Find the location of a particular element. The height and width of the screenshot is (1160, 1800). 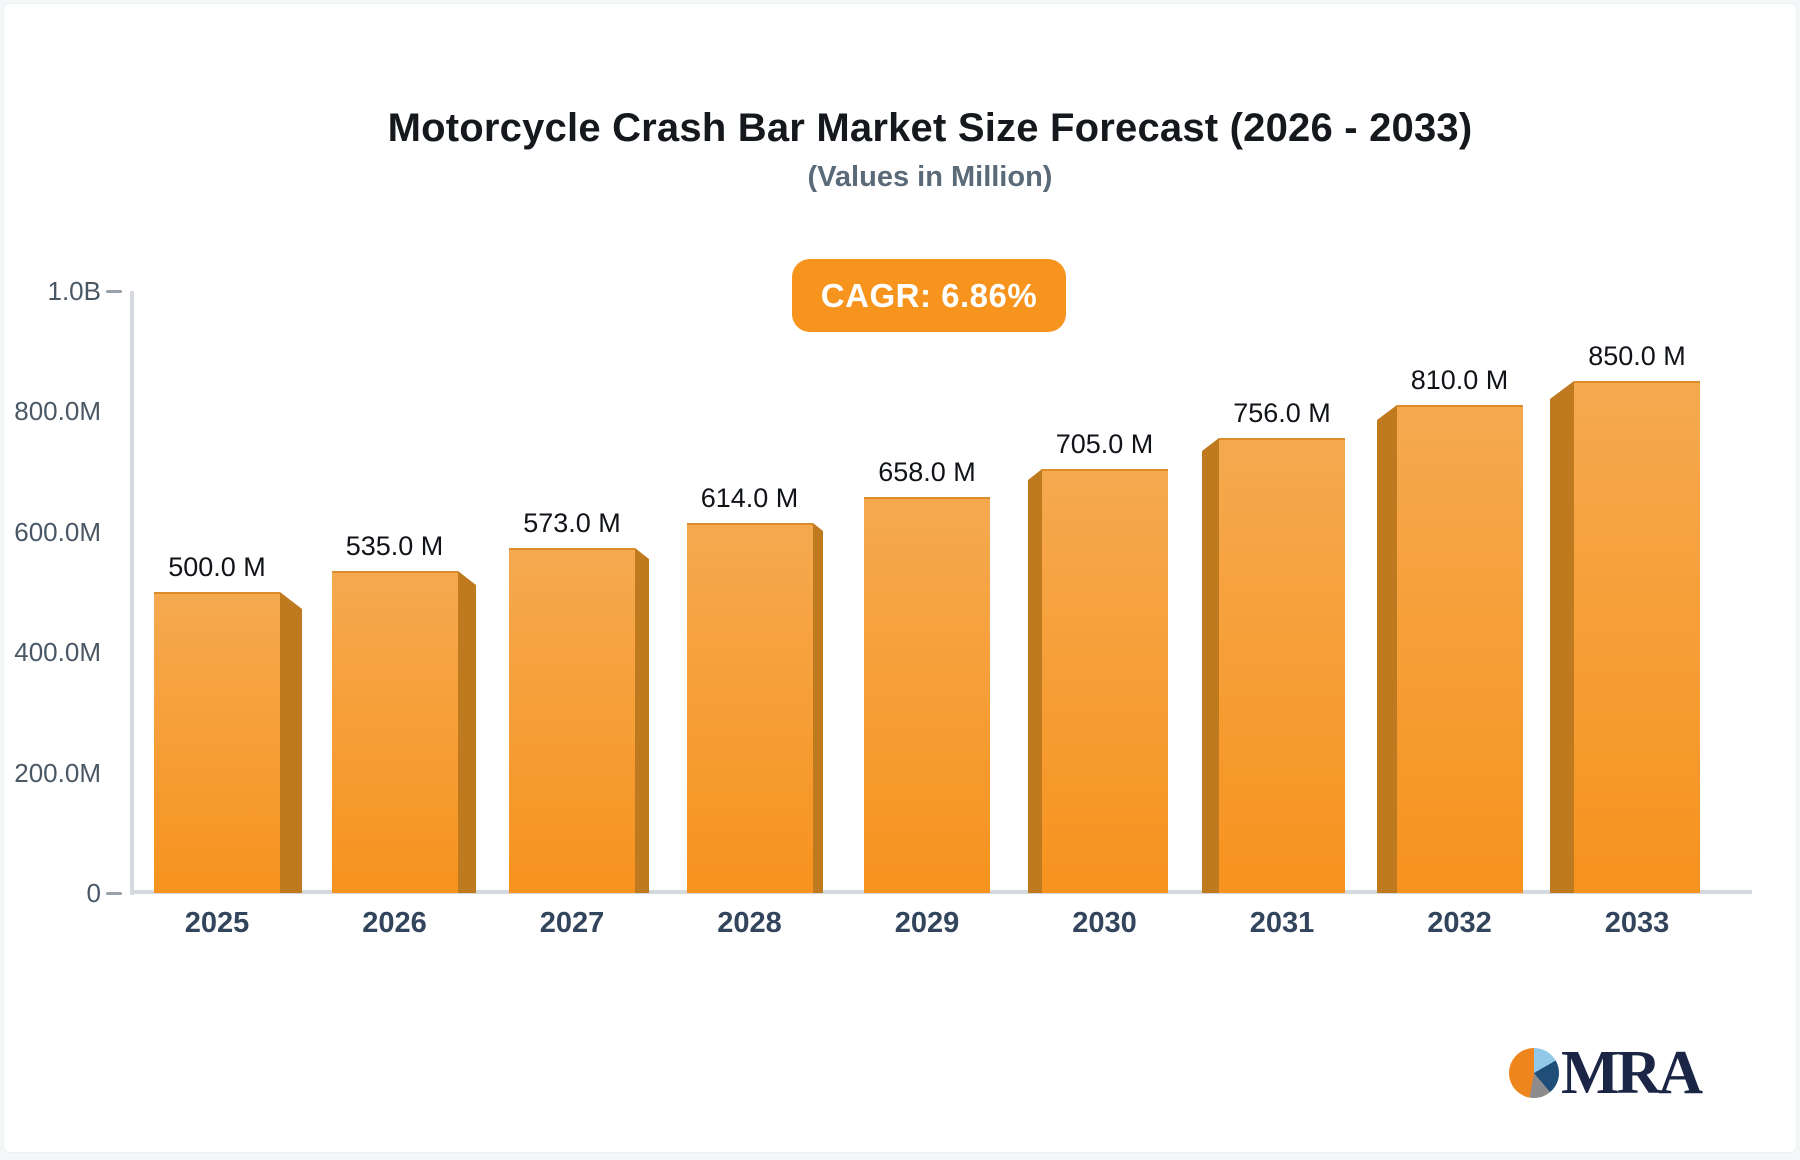

y-axis-label: 200.0M is located at coordinates (57, 772).